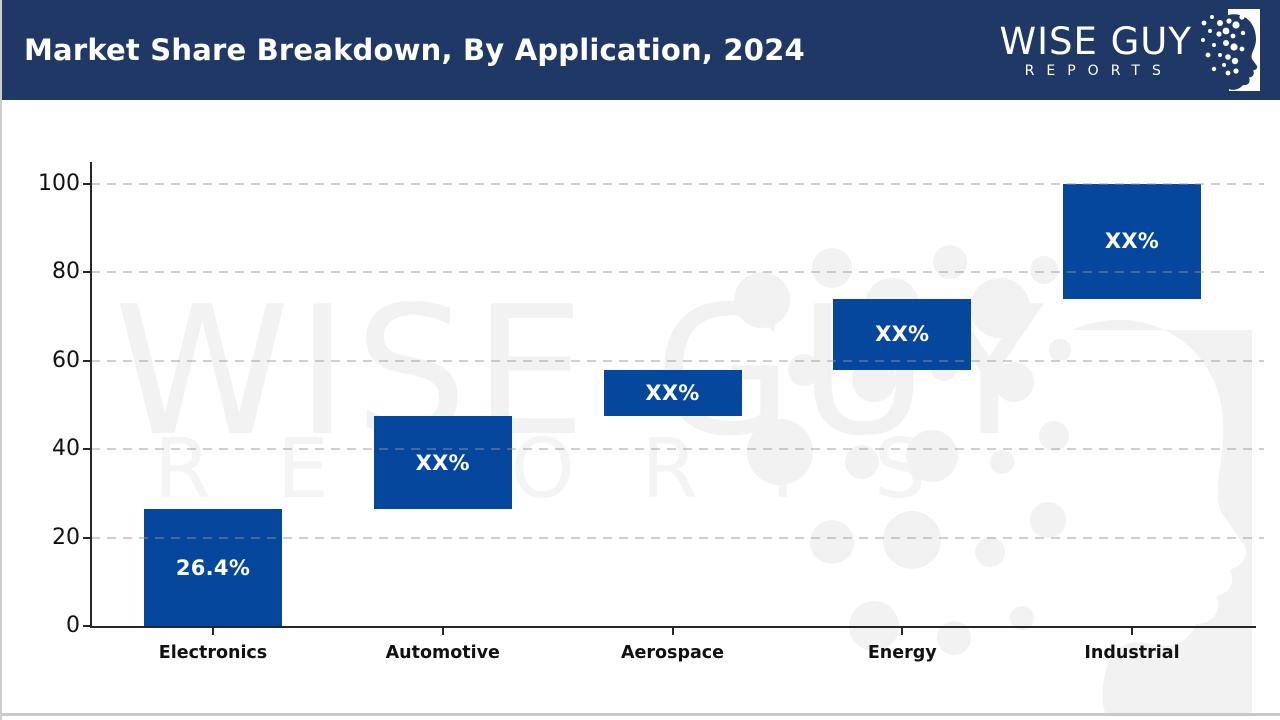 This screenshot has height=720, width=1280. Describe the element at coordinates (66, 537) in the screenshot. I see `y-axis-label: 20` at that location.